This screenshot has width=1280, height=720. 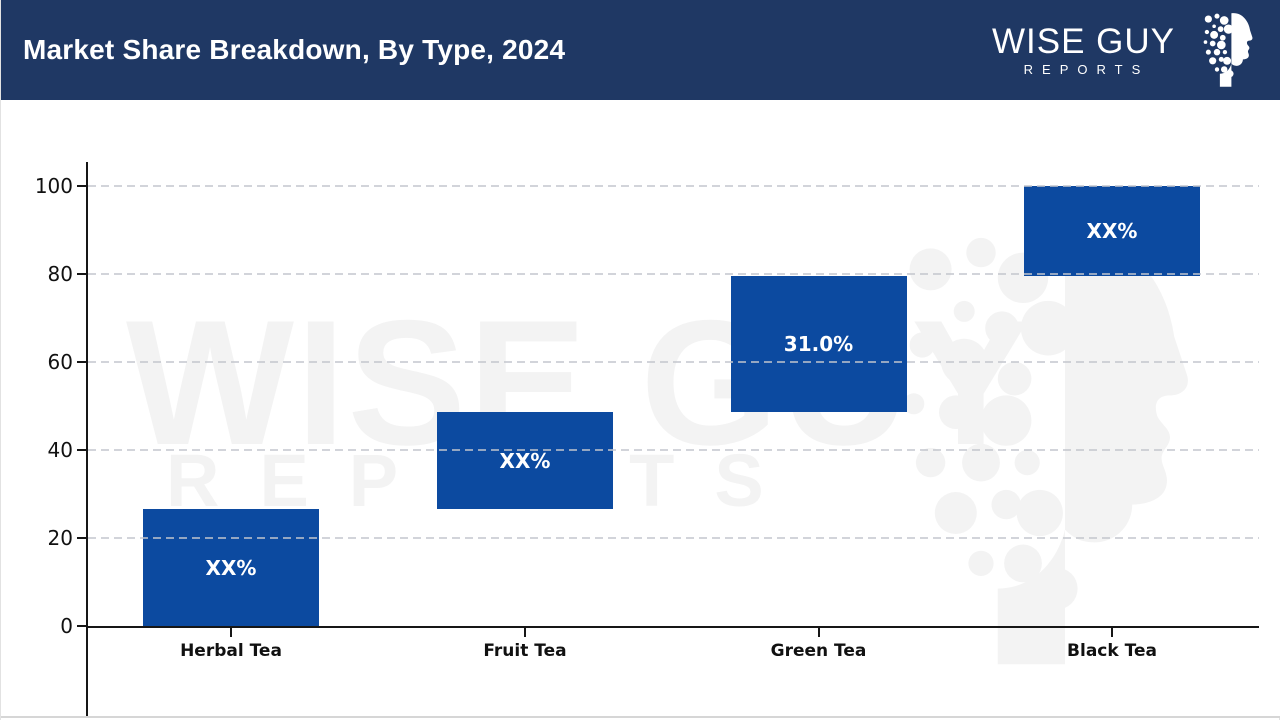 I want to click on bar-green-tea: 31.0%, so click(x=818, y=344).